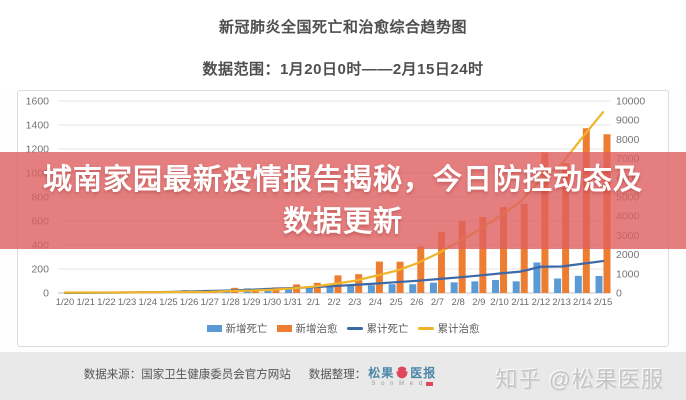 Image resolution: width=686 pixels, height=400 pixels. I want to click on x-axis-label: 2/15, so click(603, 302).